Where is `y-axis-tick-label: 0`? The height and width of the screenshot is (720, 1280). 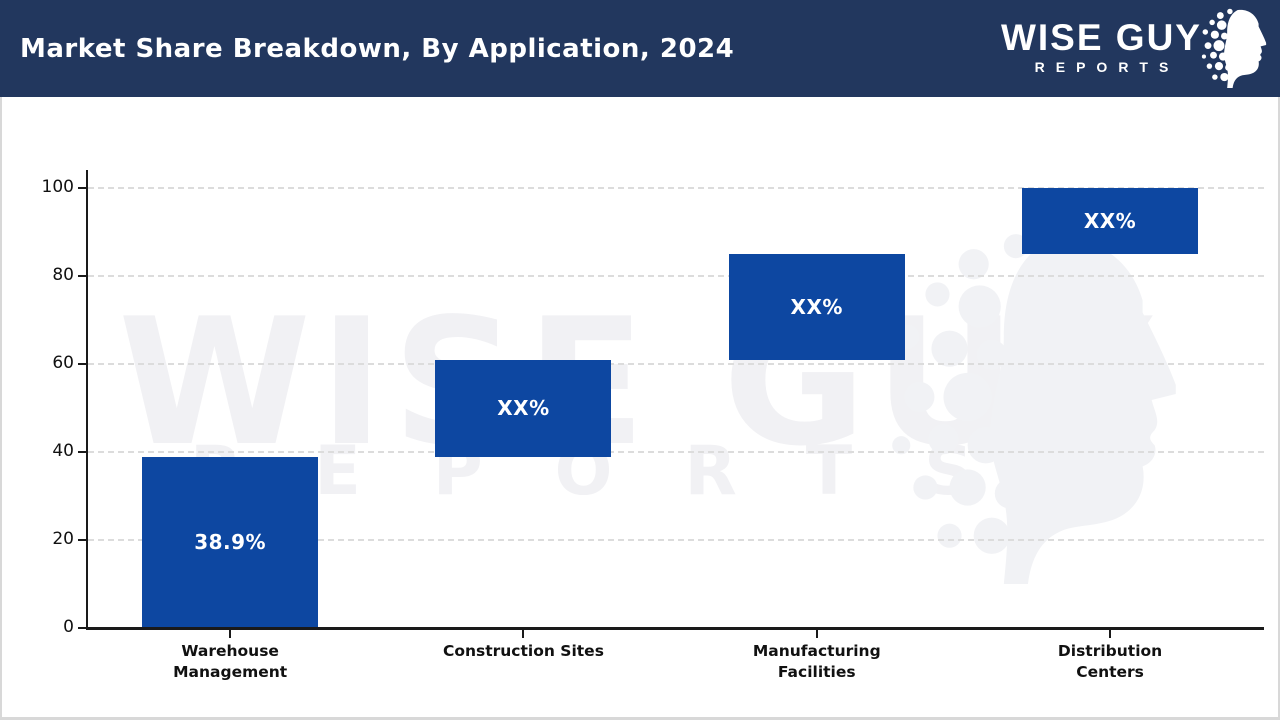 y-axis-tick-label: 0 is located at coordinates (68, 627).